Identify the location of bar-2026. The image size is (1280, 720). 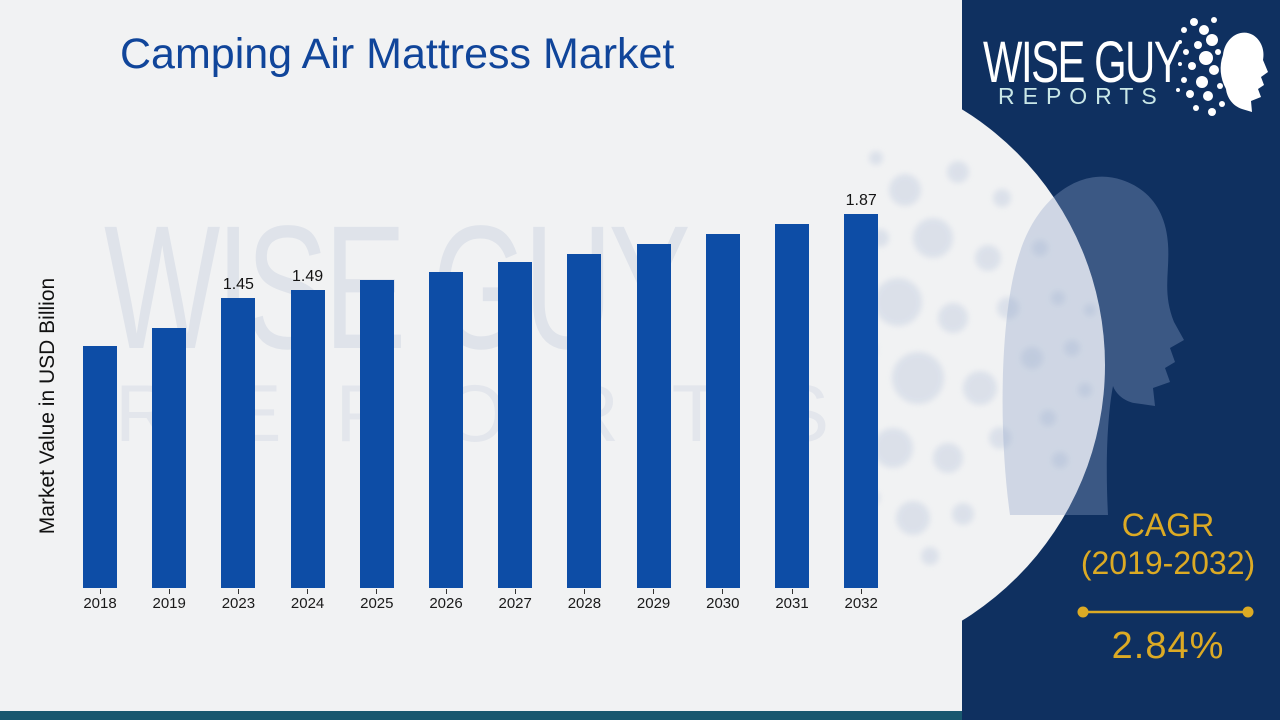
(446, 430).